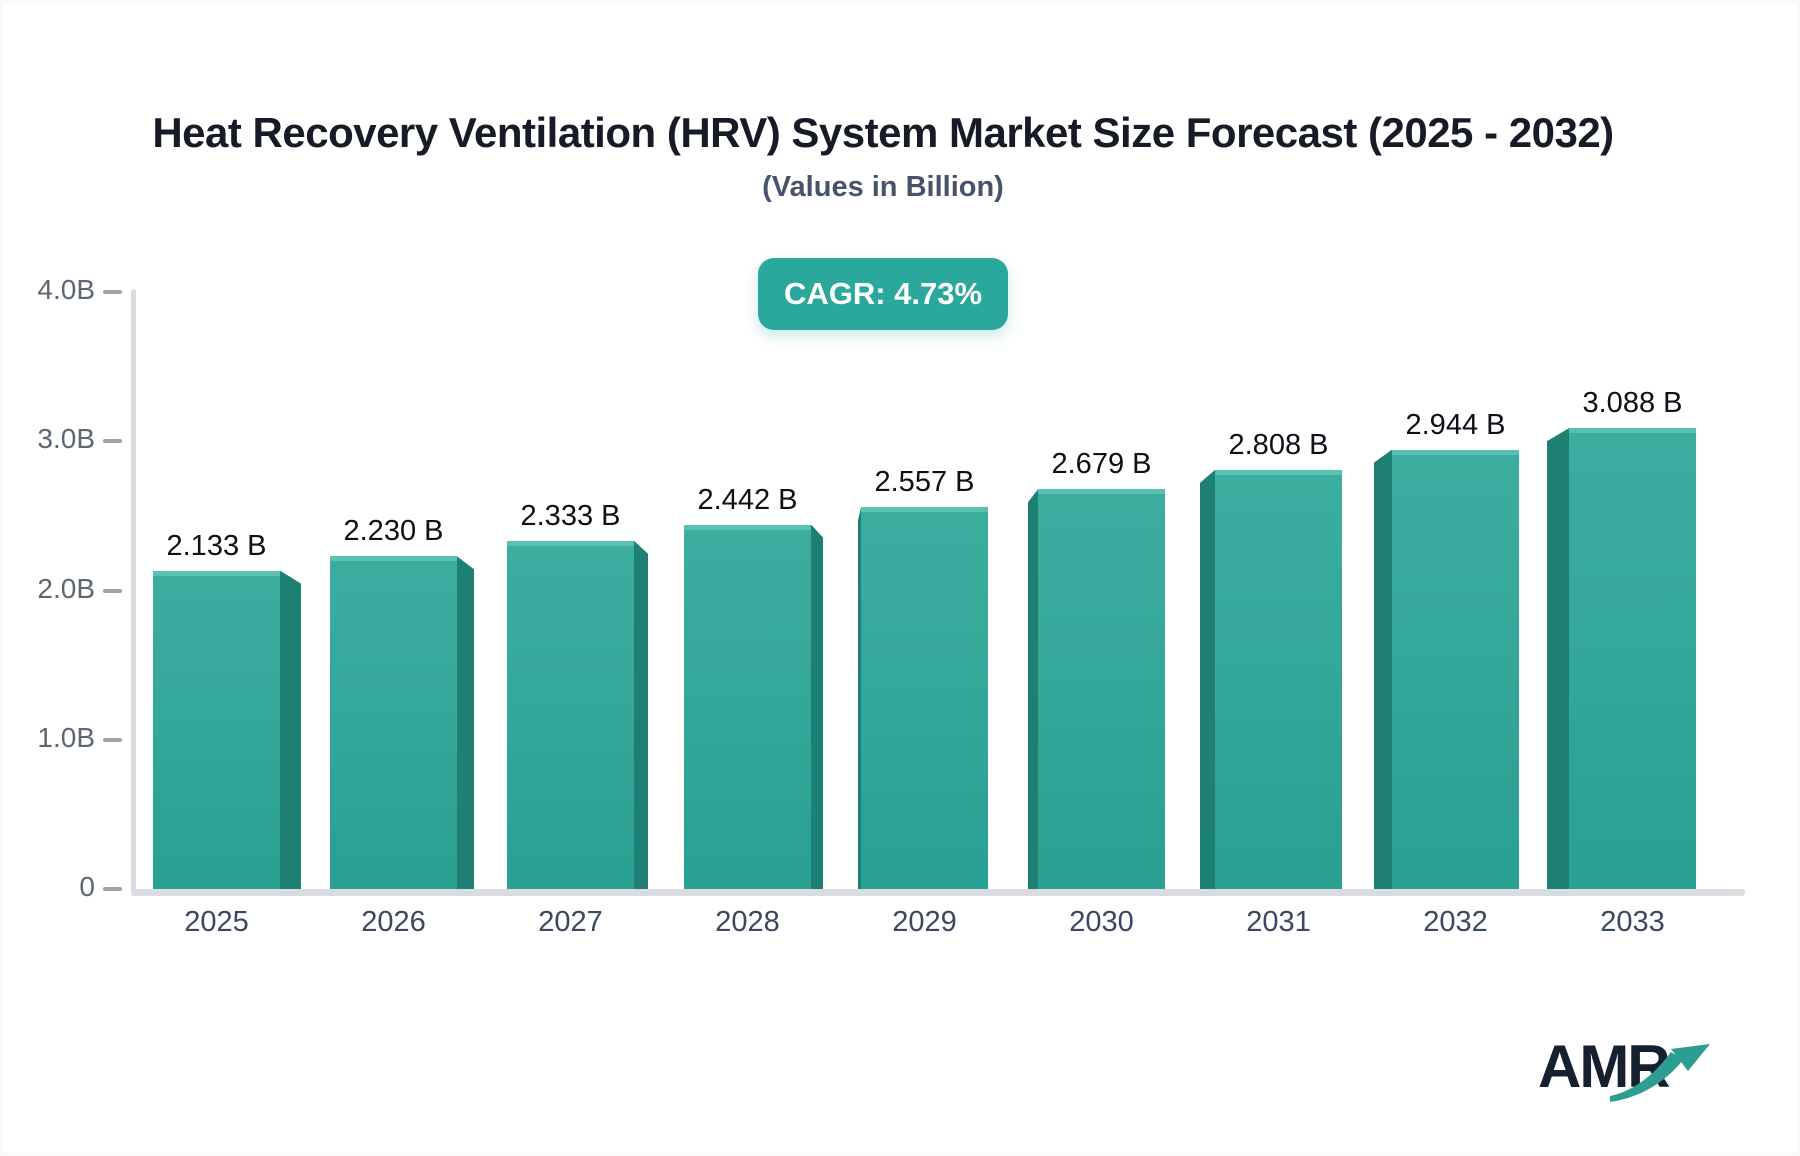 The height and width of the screenshot is (1156, 1800). What do you see at coordinates (216, 729) in the screenshot?
I see `bar-2025` at bounding box center [216, 729].